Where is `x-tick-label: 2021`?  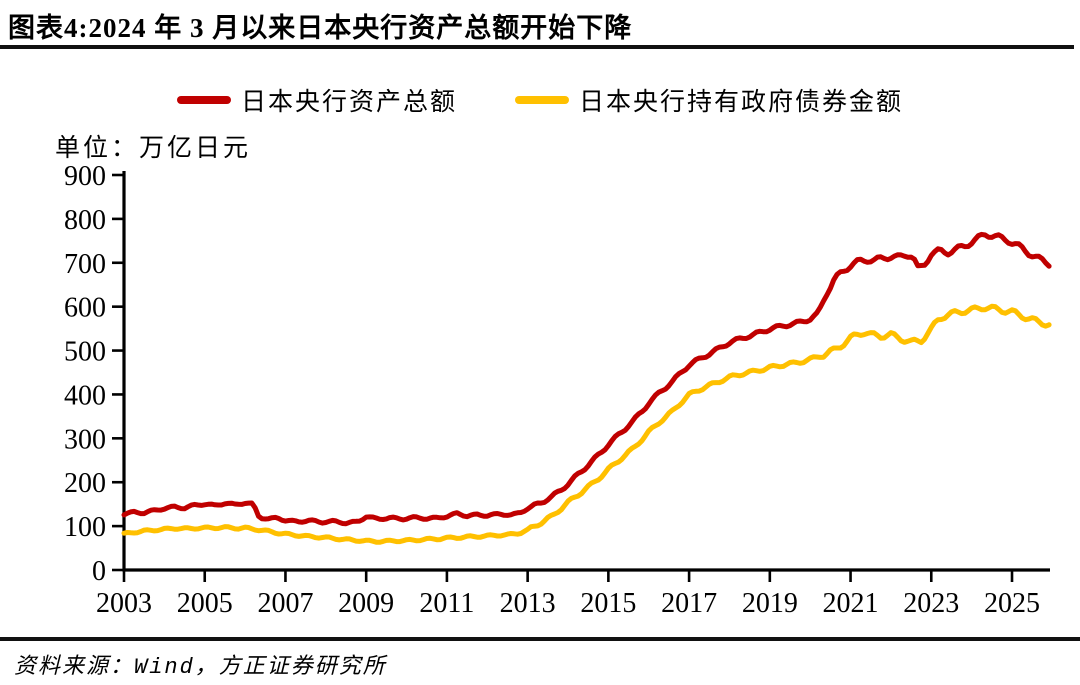
x-tick-label: 2021 is located at coordinates (851, 603).